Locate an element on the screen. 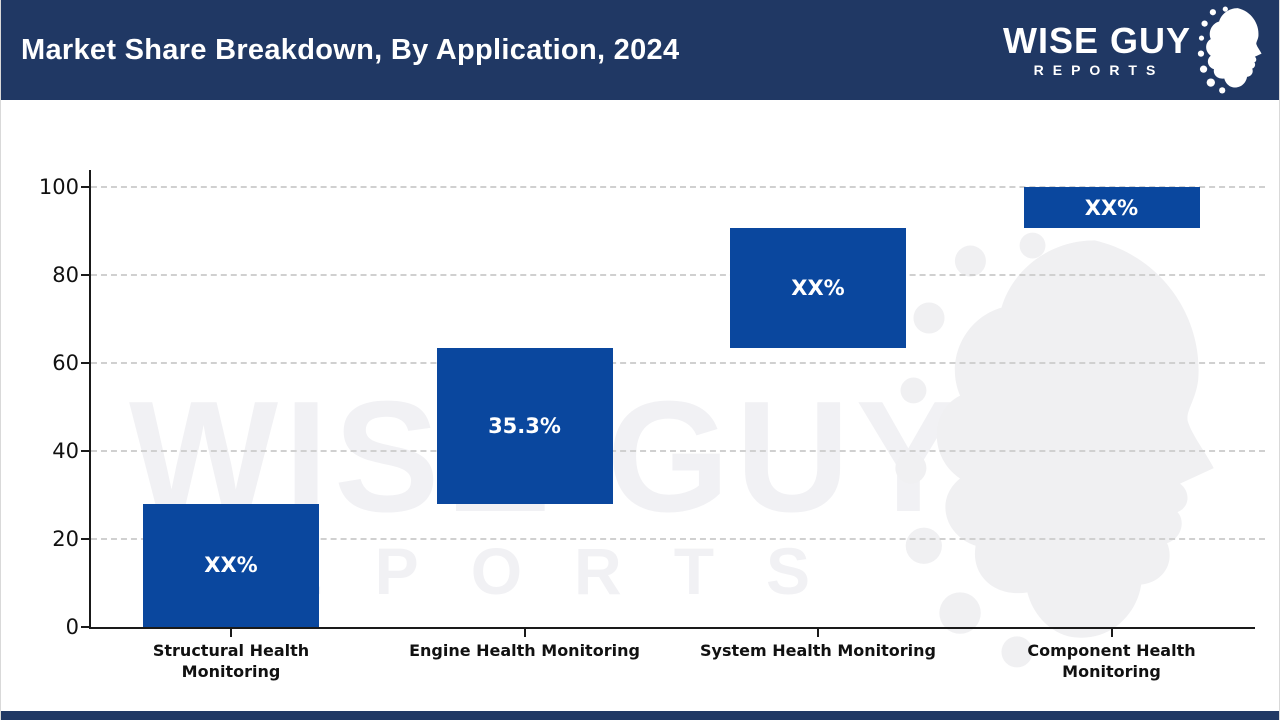  wiseguy-logo: WISE GUY REPORTS is located at coordinates (1141, 50).